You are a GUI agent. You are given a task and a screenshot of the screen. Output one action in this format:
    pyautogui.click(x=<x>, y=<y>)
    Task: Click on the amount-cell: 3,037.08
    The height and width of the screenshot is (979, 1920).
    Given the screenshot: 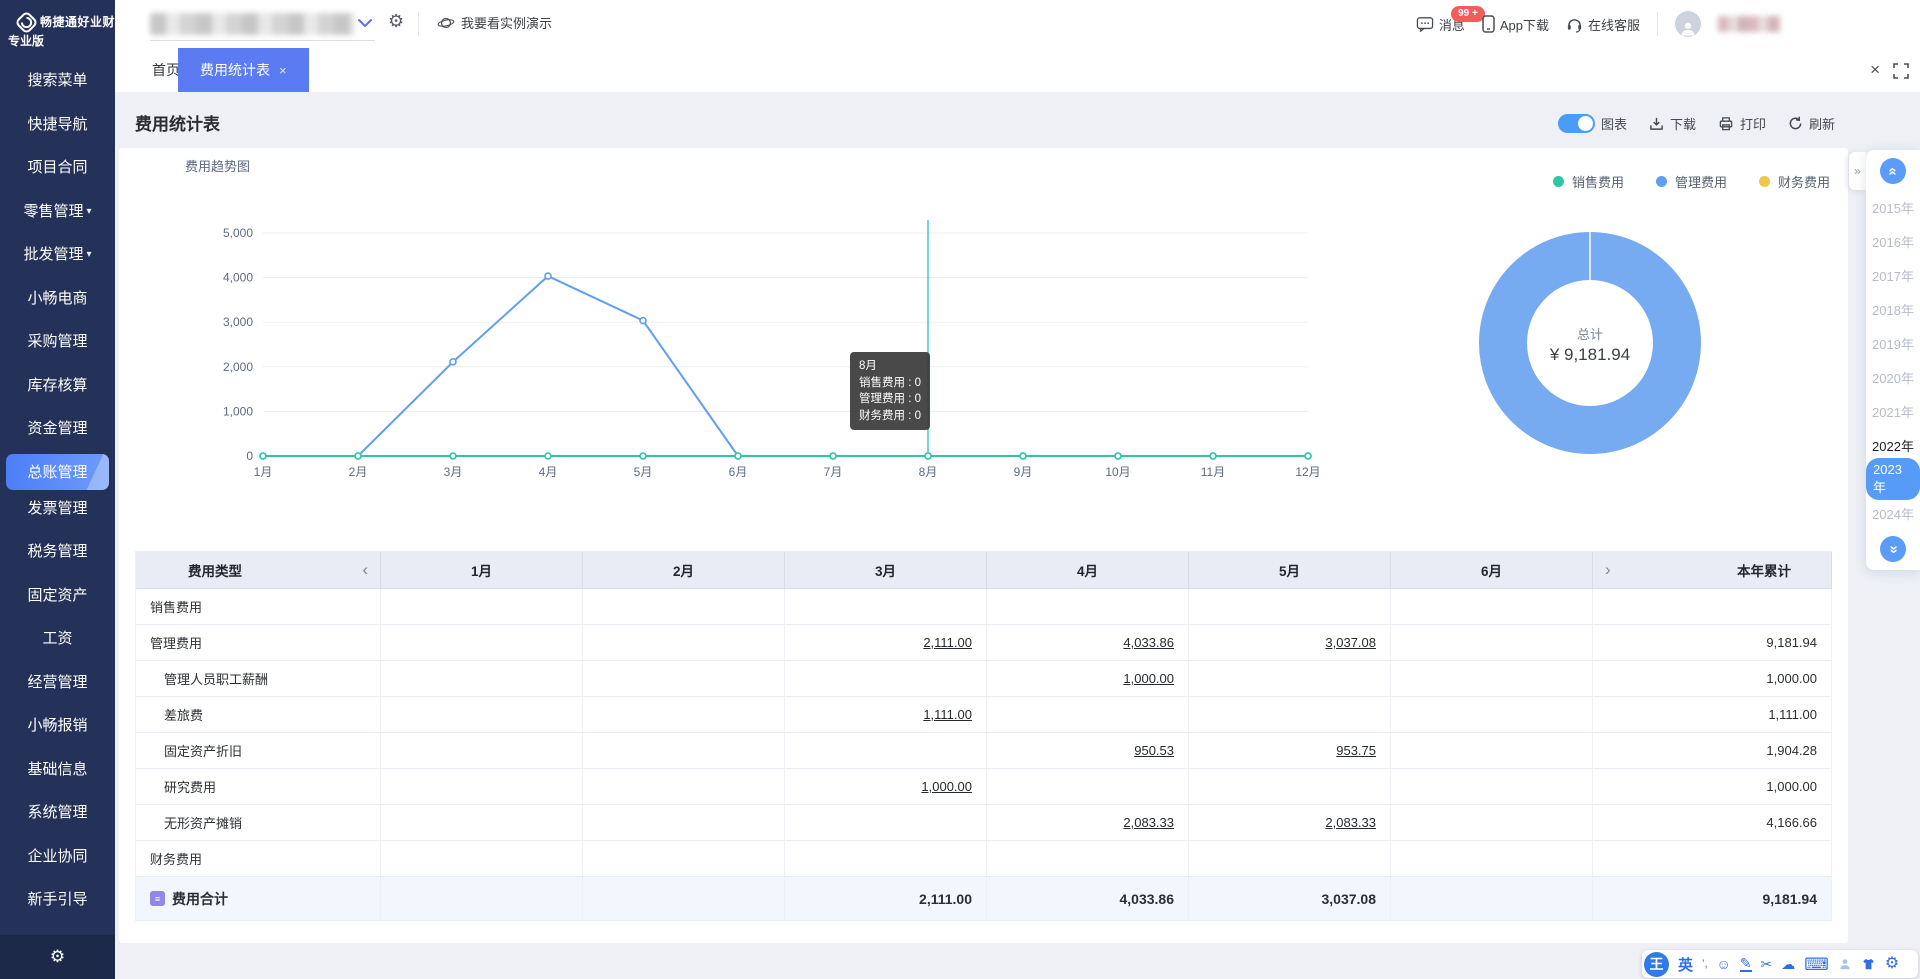 What is the action you would take?
    pyautogui.click(x=1290, y=643)
    